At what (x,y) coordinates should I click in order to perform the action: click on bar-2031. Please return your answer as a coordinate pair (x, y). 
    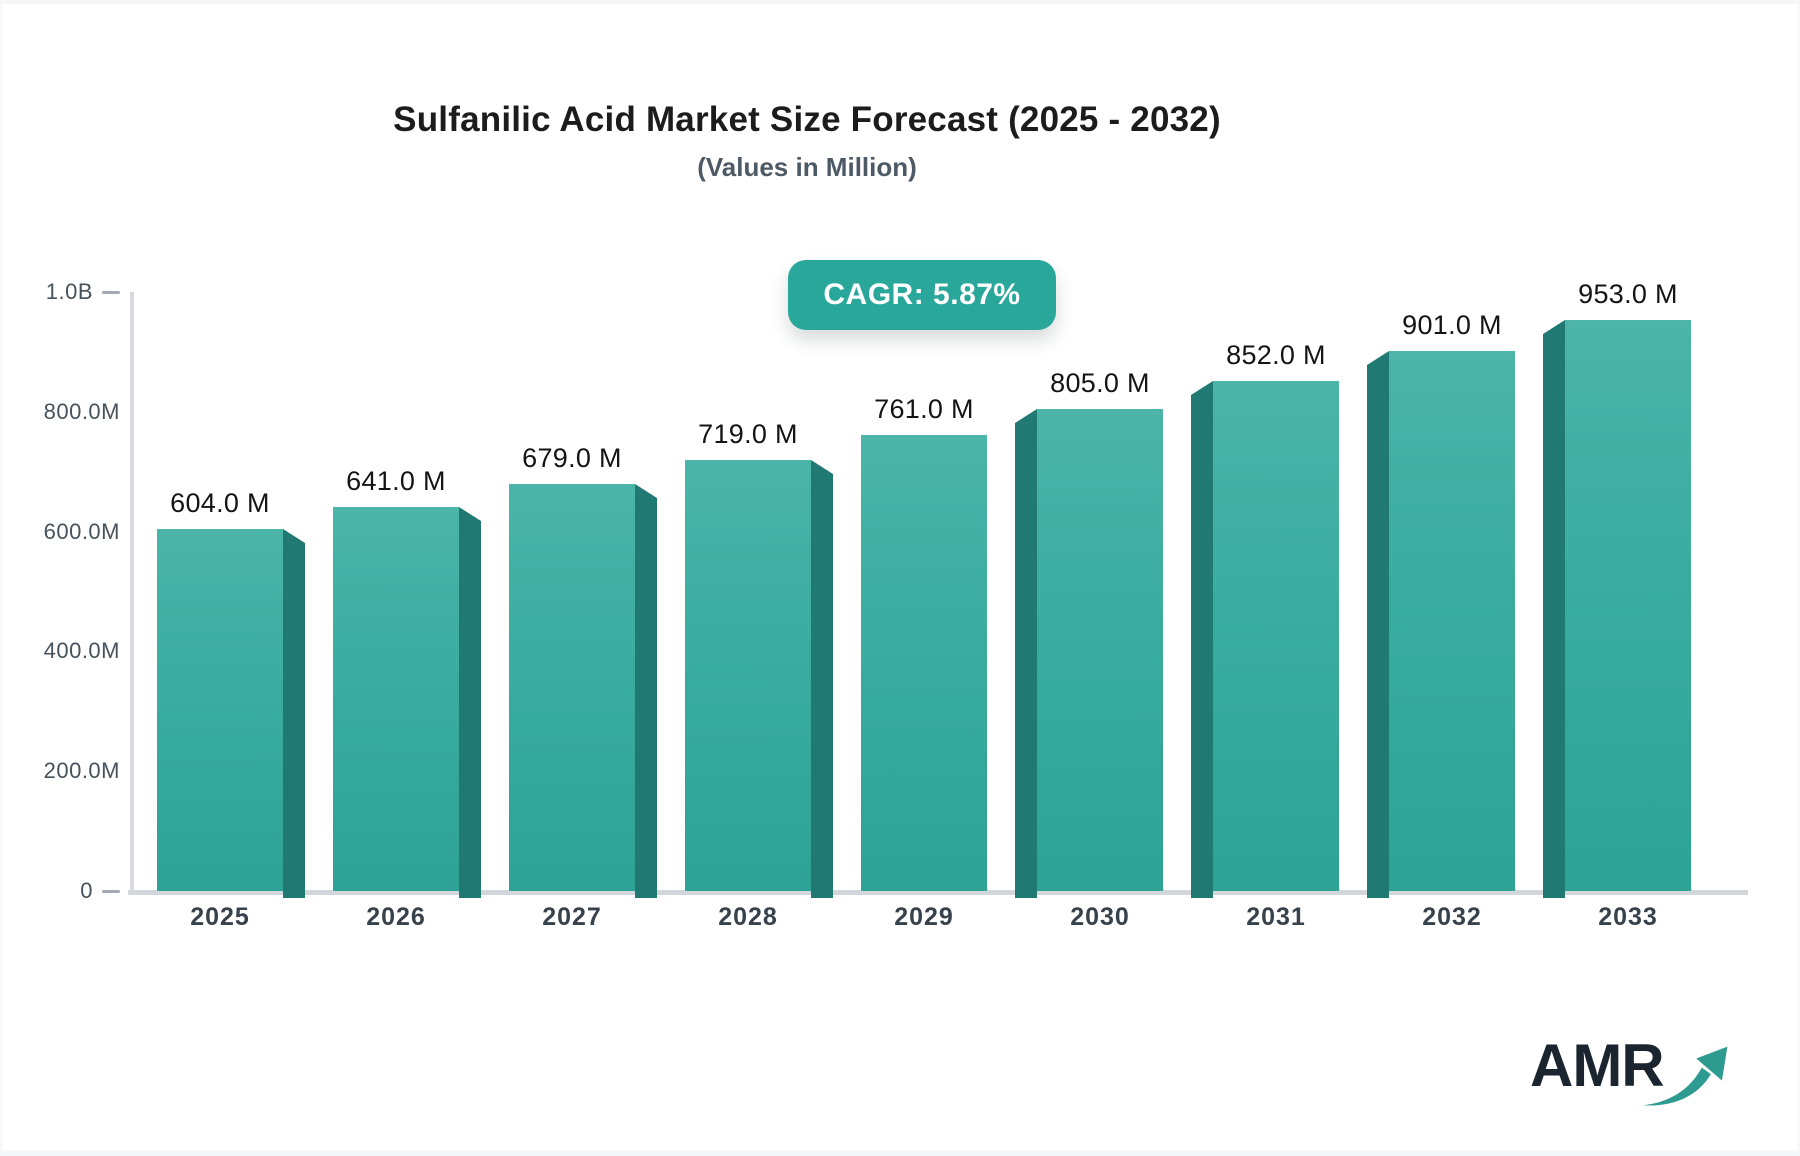
    Looking at the image, I should click on (1276, 636).